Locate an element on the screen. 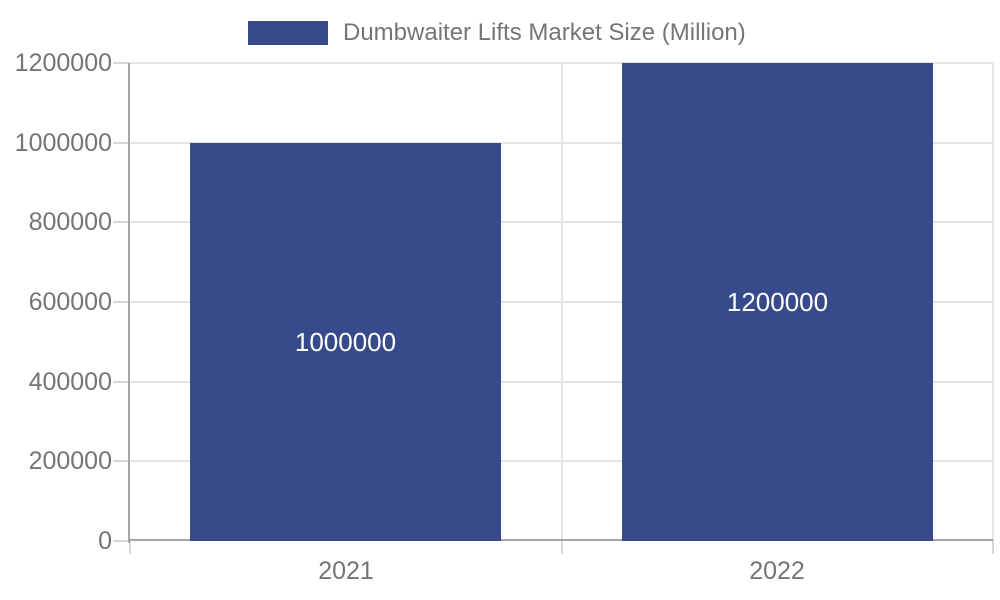 This screenshot has width=1000, height=600. x-axis-line is located at coordinates (560, 540).